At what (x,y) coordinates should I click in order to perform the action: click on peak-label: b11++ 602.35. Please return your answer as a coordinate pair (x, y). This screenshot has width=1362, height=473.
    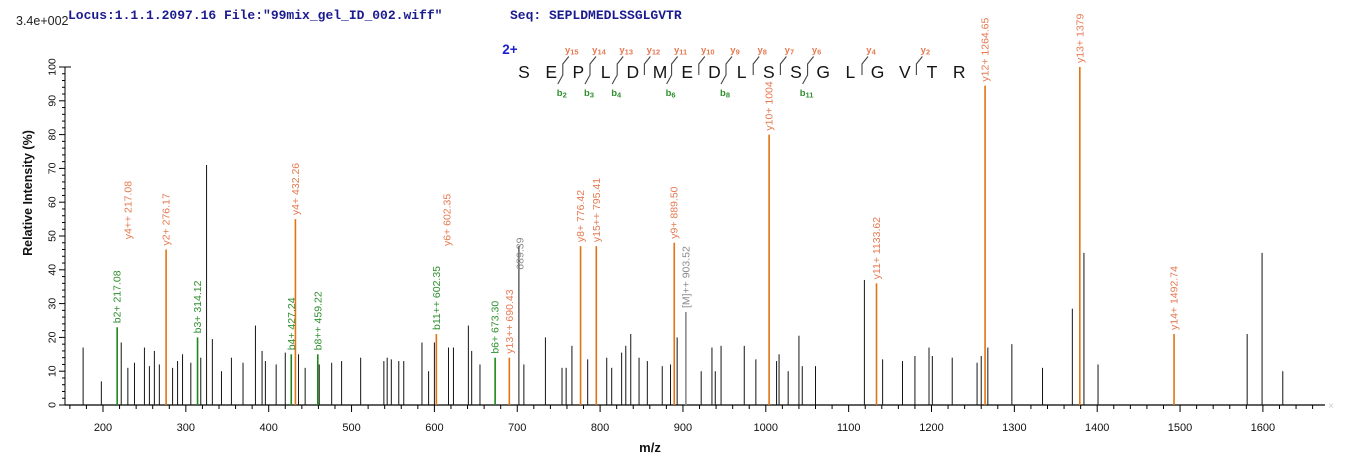
    Looking at the image, I should click on (437, 298).